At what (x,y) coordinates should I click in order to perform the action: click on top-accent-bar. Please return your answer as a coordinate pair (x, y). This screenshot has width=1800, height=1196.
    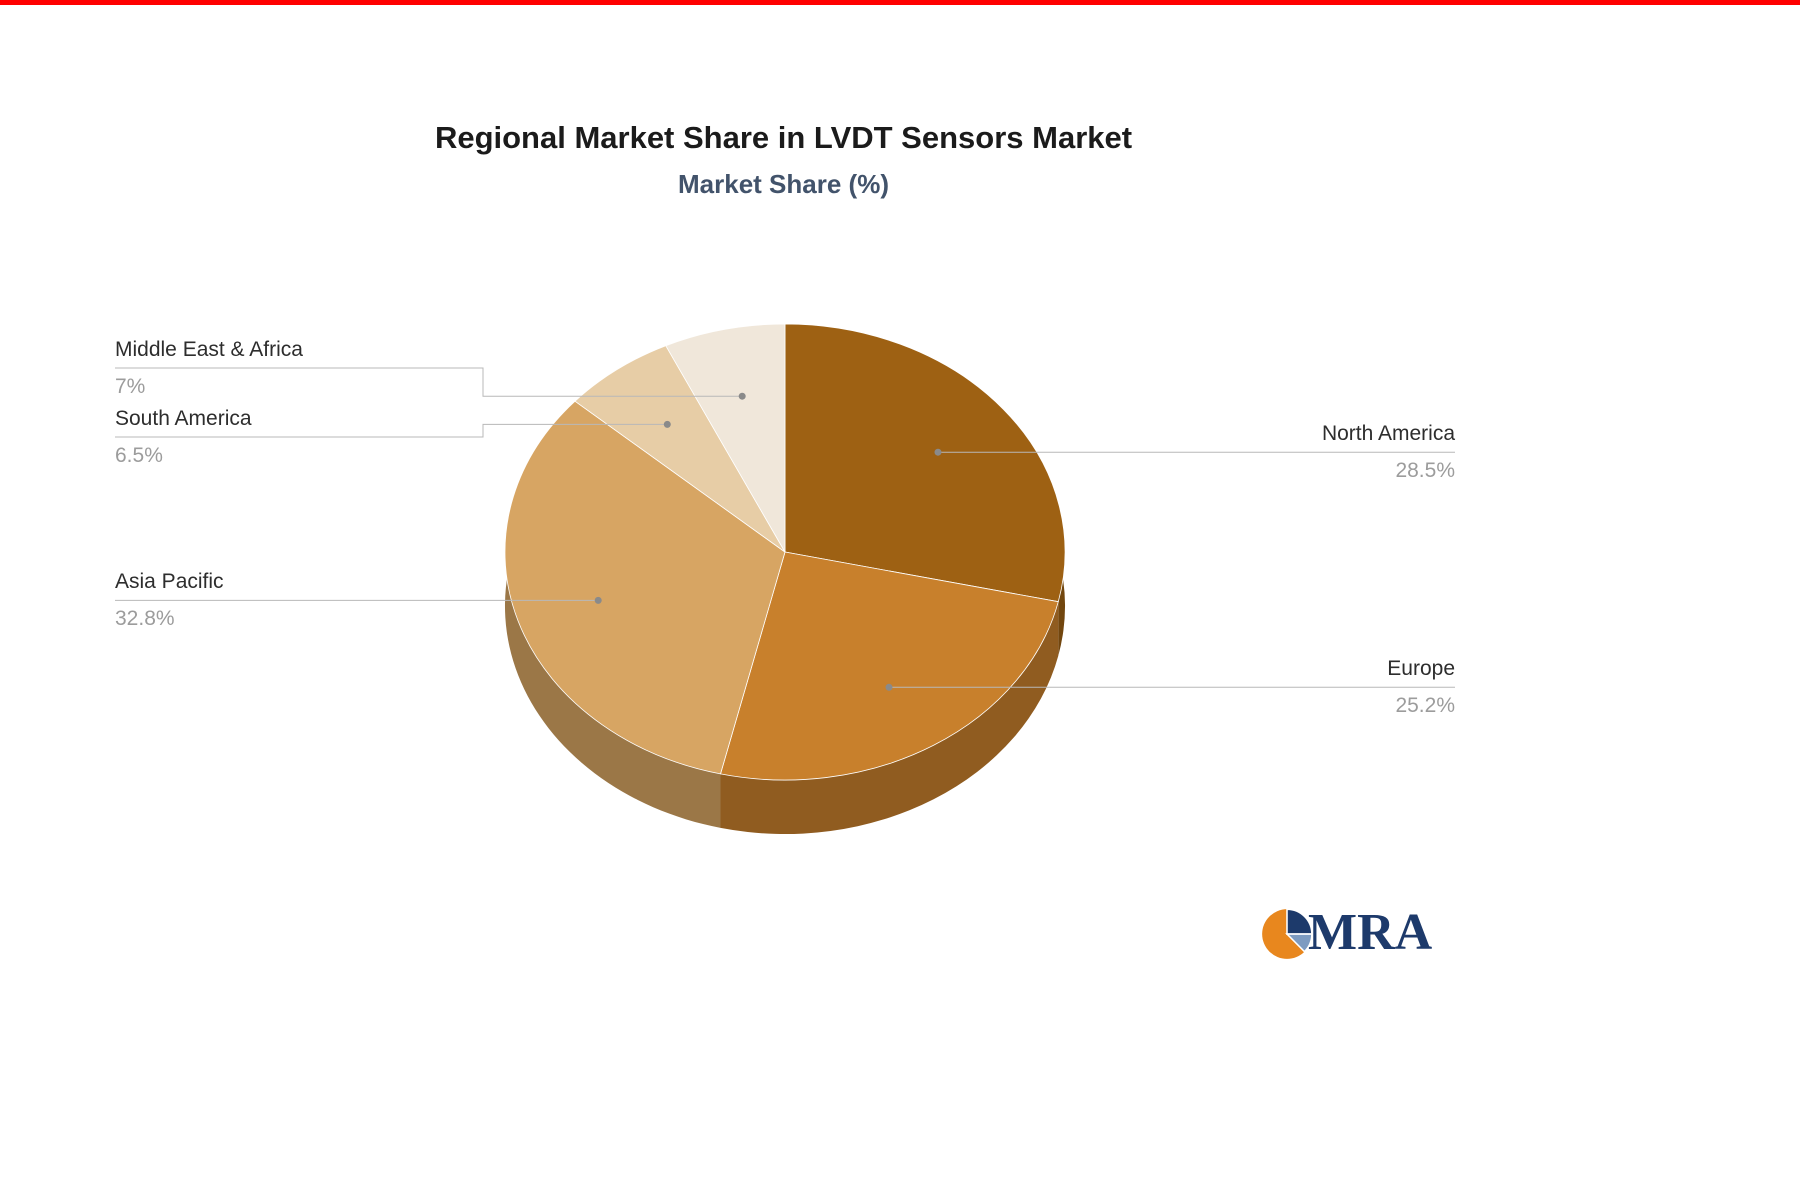
    Looking at the image, I should click on (900, 2).